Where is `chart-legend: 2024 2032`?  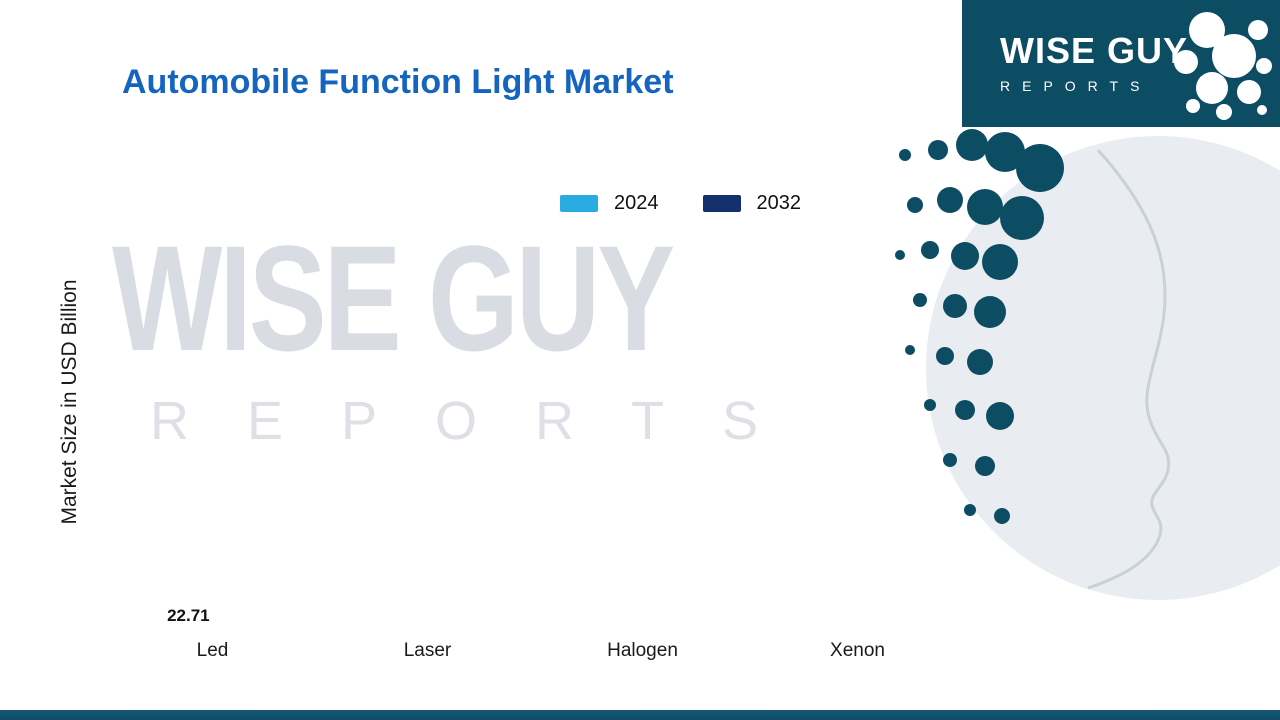
chart-legend: 2024 2032 is located at coordinates (680, 203).